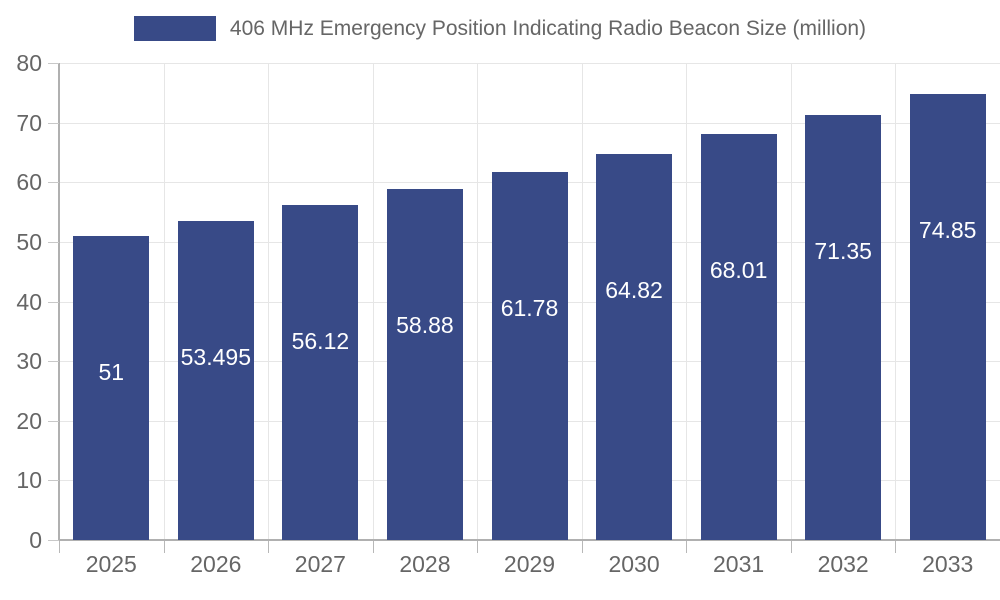 The image size is (1000, 600). I want to click on bar-value-label: 58.88, so click(425, 324).